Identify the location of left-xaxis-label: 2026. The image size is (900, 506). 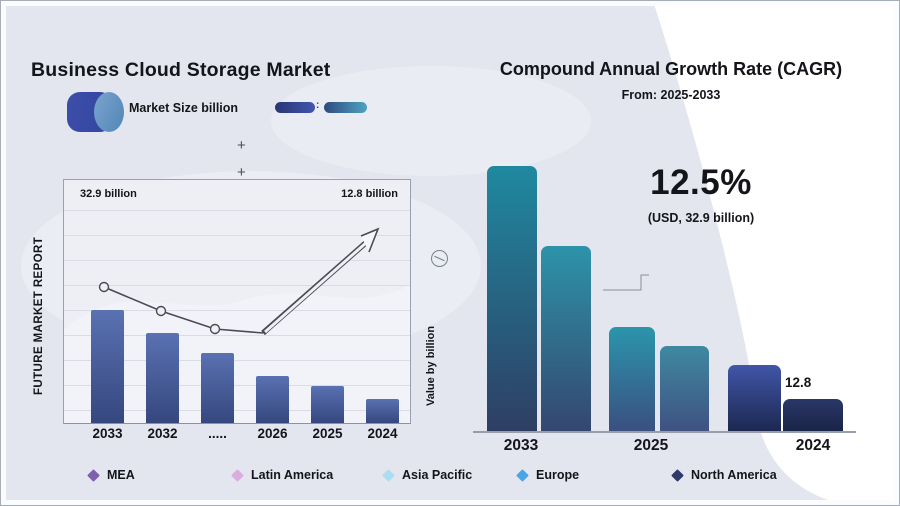
(272, 433).